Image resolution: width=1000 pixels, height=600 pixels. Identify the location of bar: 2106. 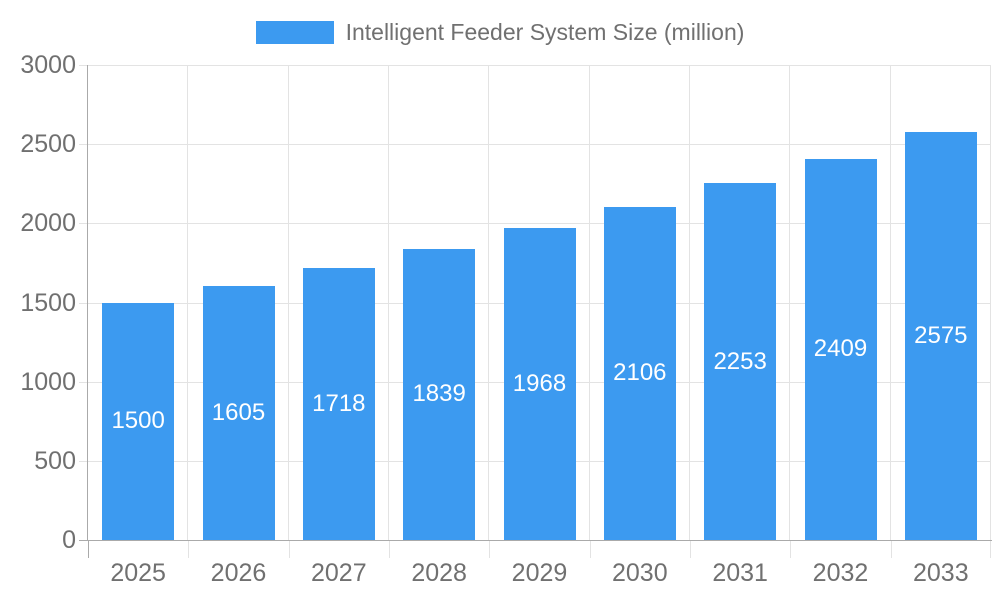
(639, 373).